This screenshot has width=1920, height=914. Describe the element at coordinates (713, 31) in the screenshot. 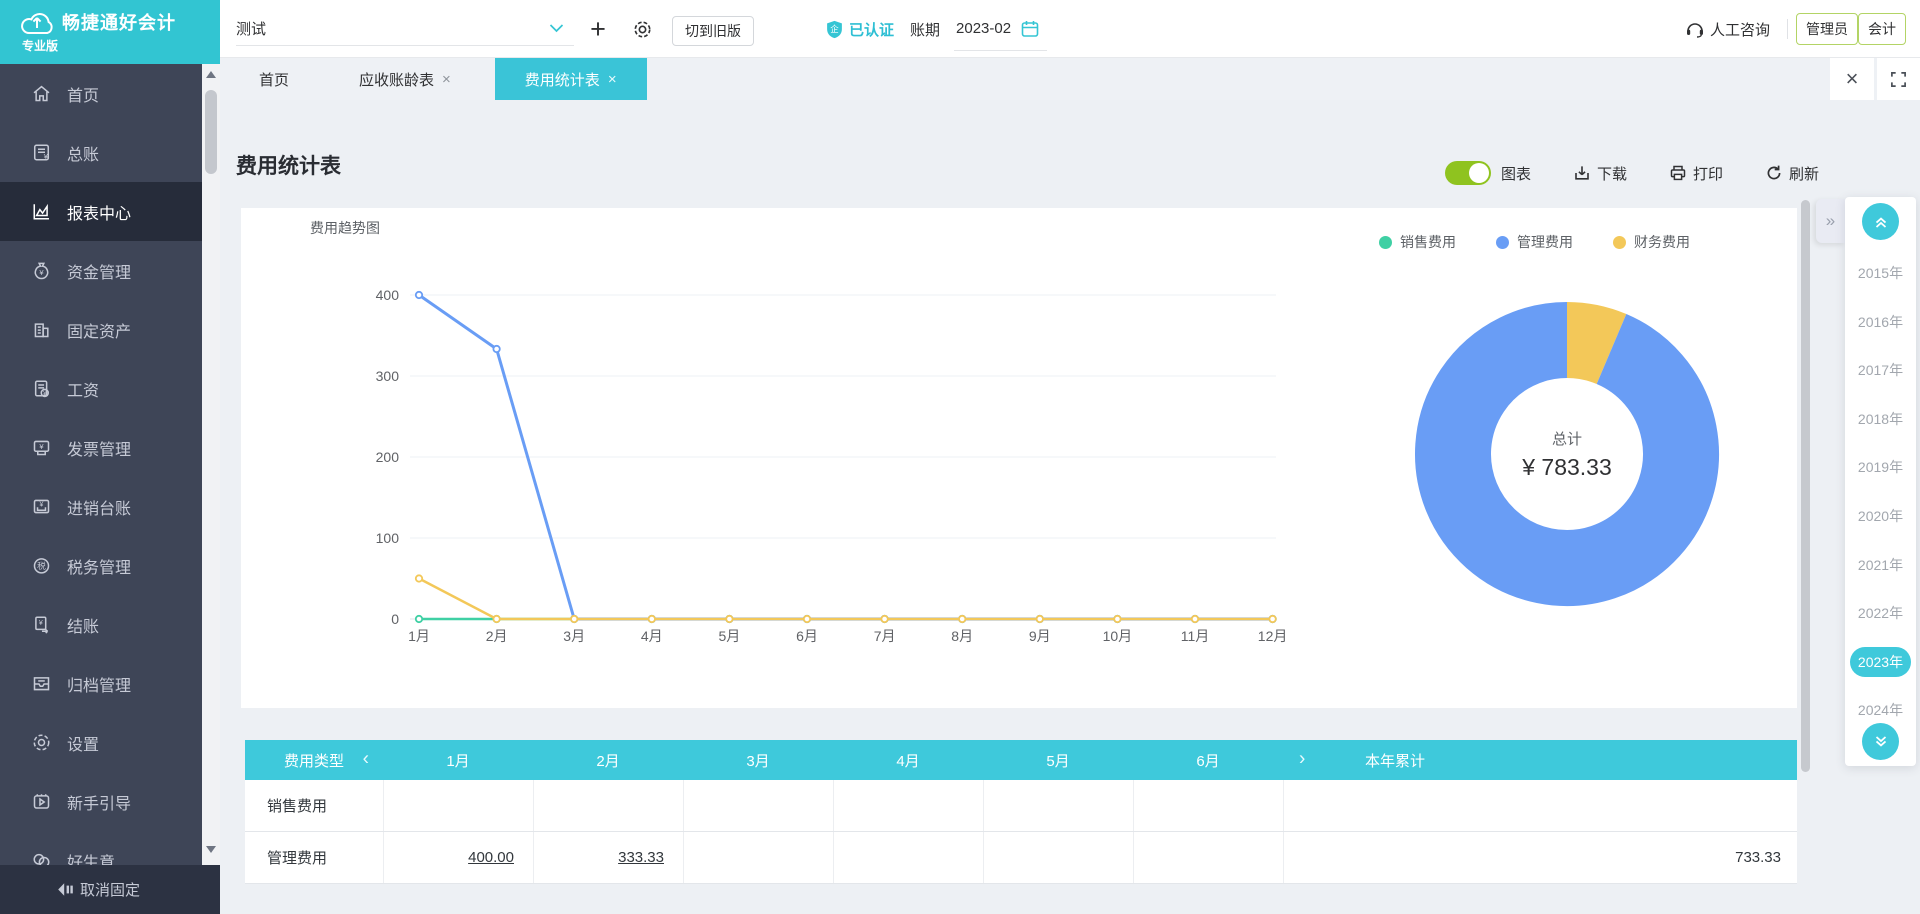

I see `switch-to-old-version-button: 切到旧版` at that location.